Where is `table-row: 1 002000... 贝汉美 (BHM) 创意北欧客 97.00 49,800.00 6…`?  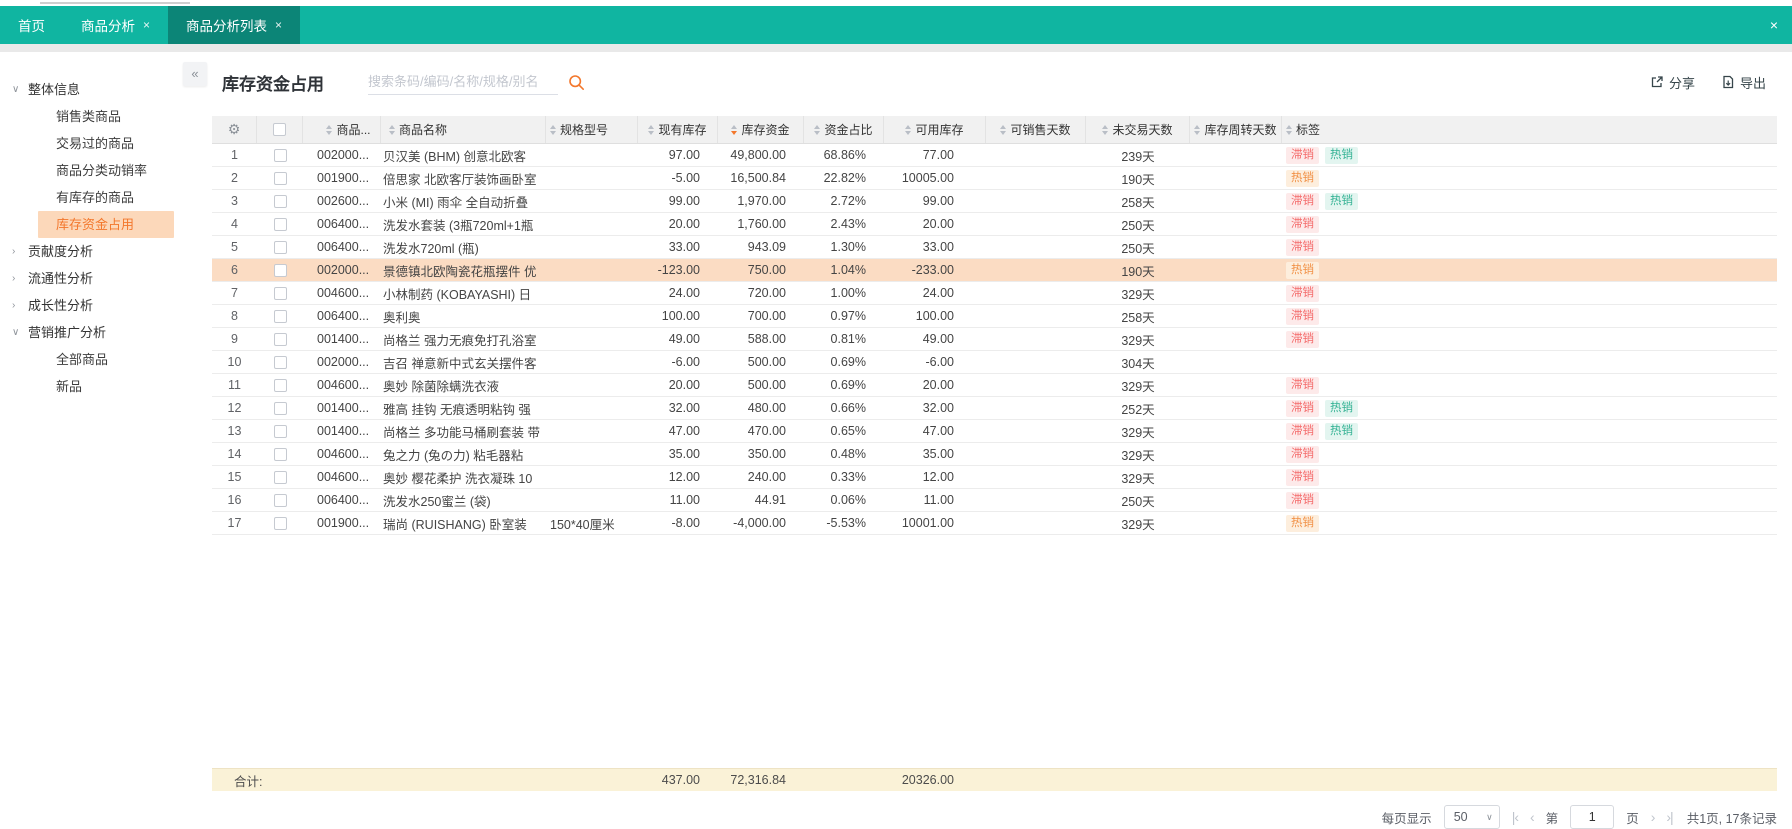
table-row: 1 002000... 贝汉美 (BHM) 创意北欧客 97.00 49,800.00 6… is located at coordinates (994, 155).